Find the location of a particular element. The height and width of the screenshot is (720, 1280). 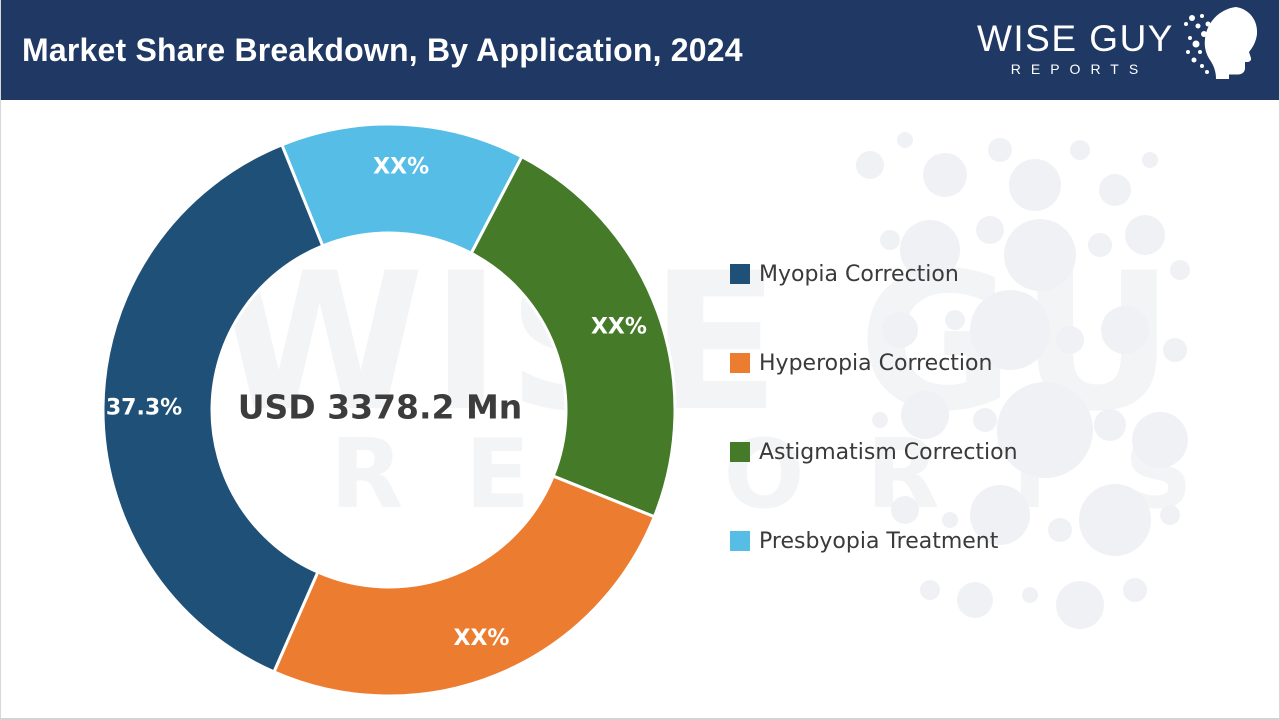

donut-center-value: USD 3378.2 Mn is located at coordinates (380, 407).